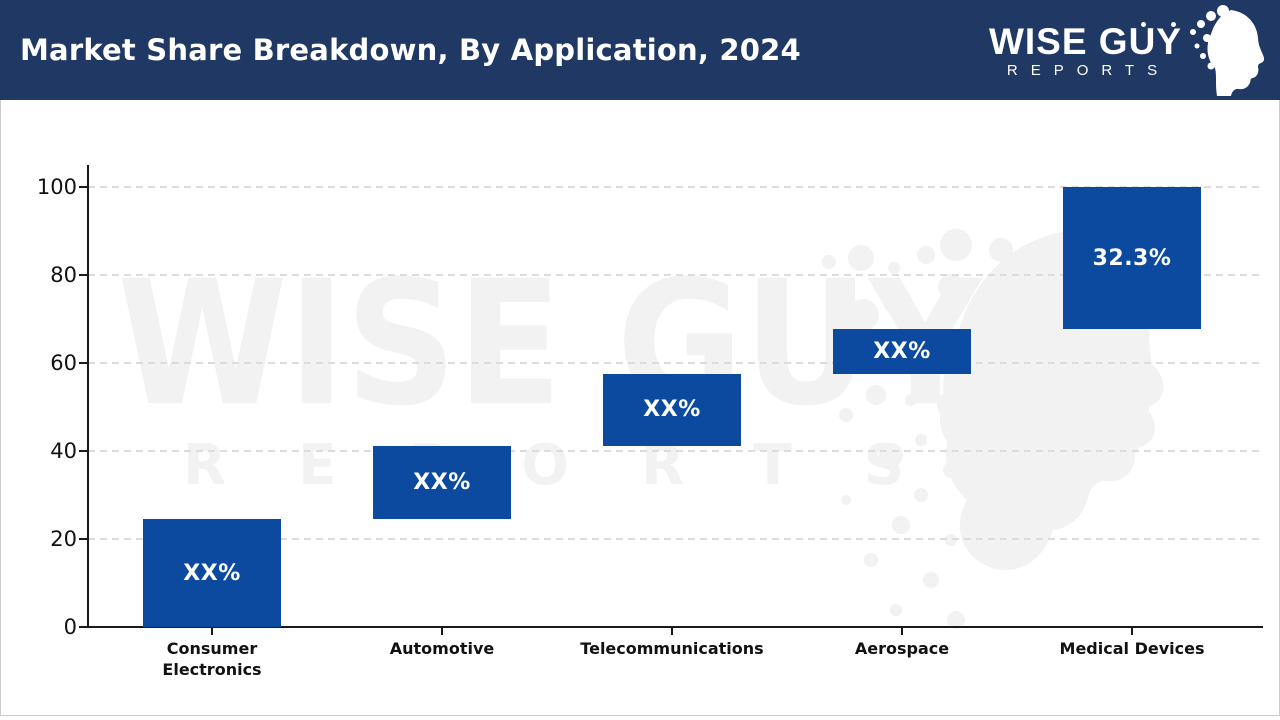  Describe the element at coordinates (63, 539) in the screenshot. I see `y-tick-label: 20` at that location.